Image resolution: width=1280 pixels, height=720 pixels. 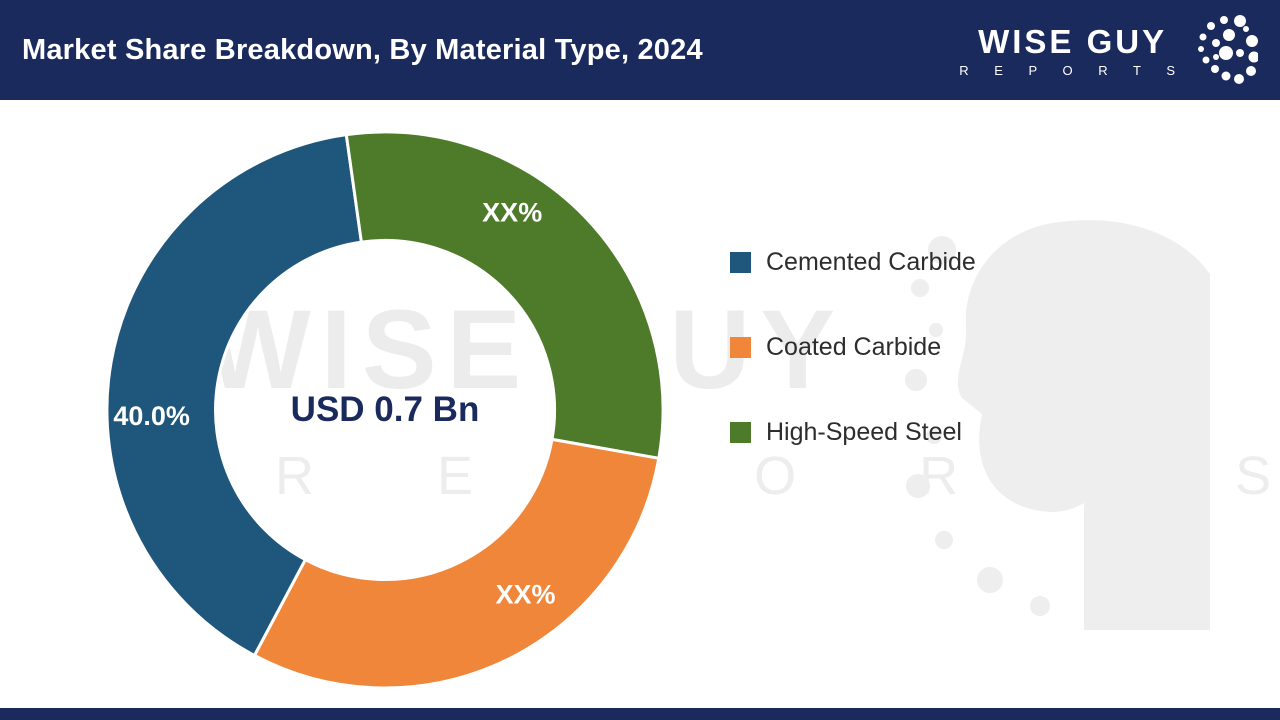 I want to click on legend-label-coated-carbide: Coated Carbide, so click(x=854, y=347).